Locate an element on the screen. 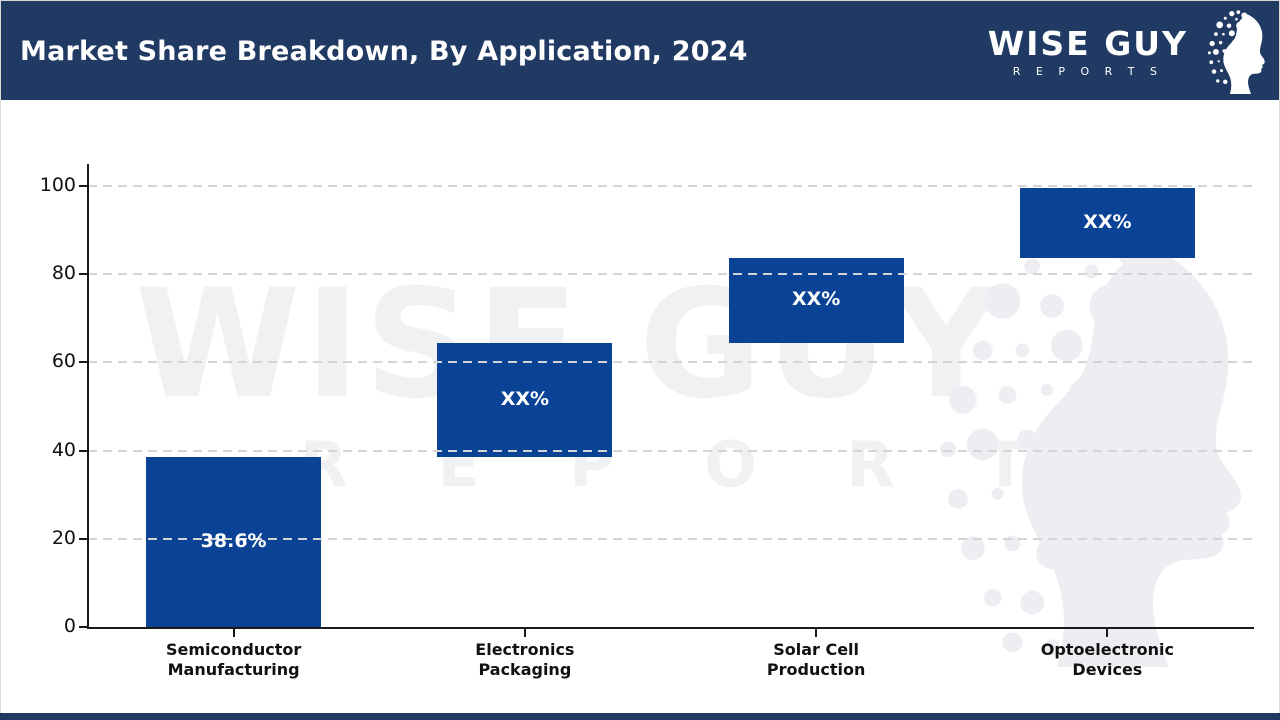  category-label-line1: Optoelectronic is located at coordinates (1107, 649).